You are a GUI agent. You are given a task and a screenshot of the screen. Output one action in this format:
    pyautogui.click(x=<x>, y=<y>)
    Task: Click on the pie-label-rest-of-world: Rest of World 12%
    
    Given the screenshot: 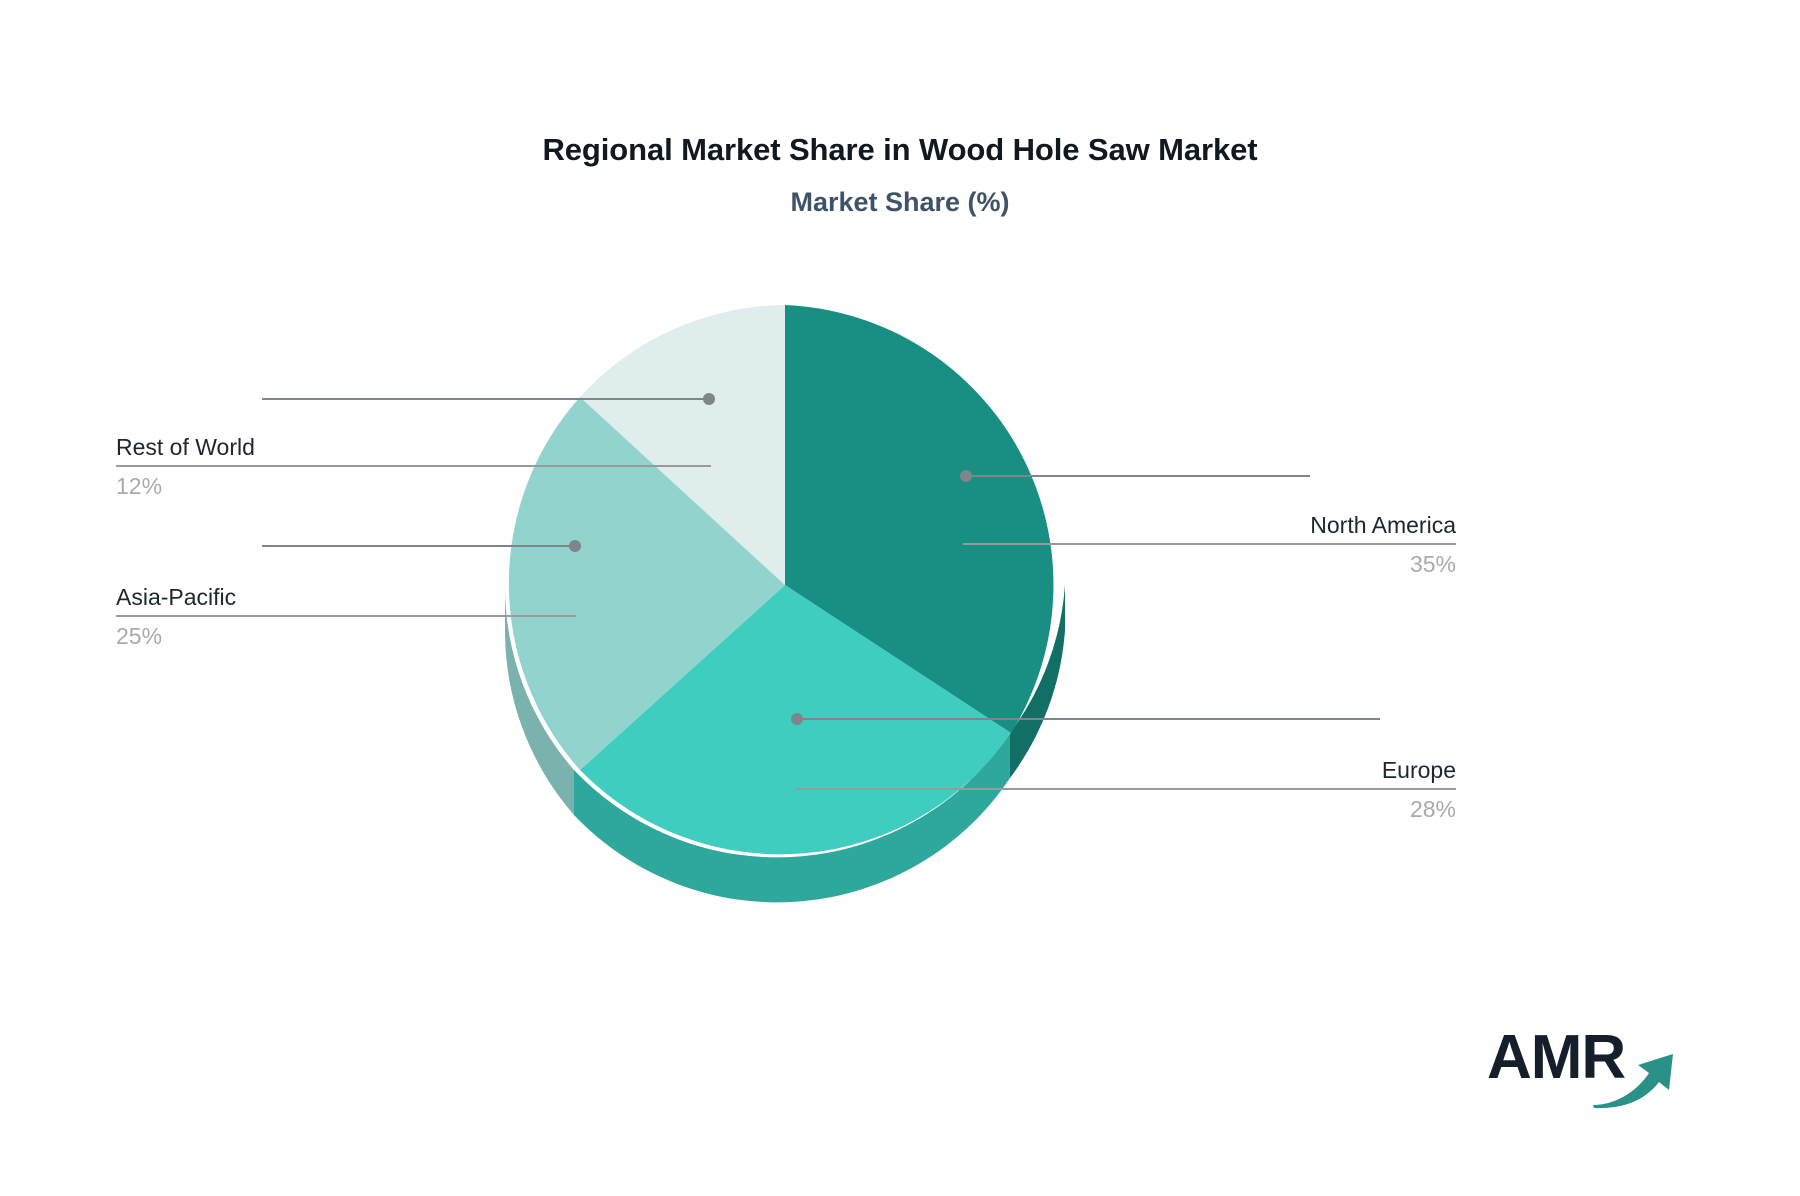 What is the action you would take?
    pyautogui.click(x=413, y=466)
    